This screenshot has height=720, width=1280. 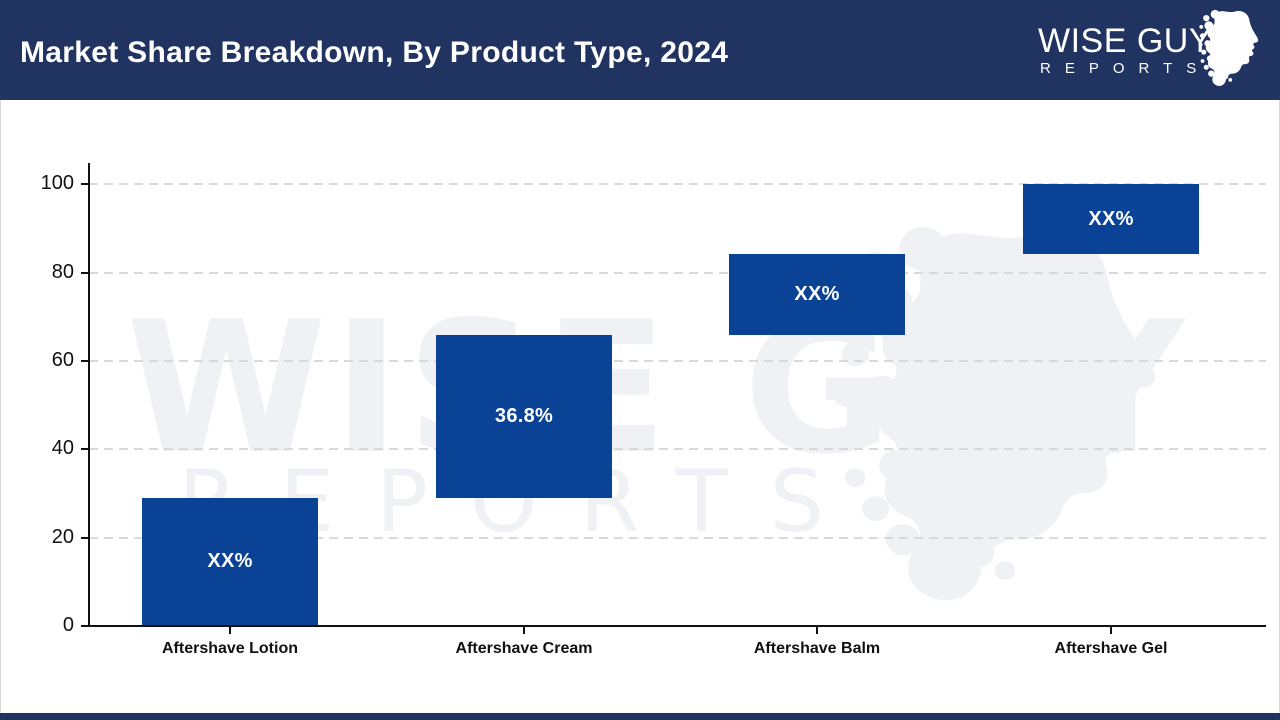 I want to click on x-tick-label: Aftershave Cream, so click(x=524, y=648).